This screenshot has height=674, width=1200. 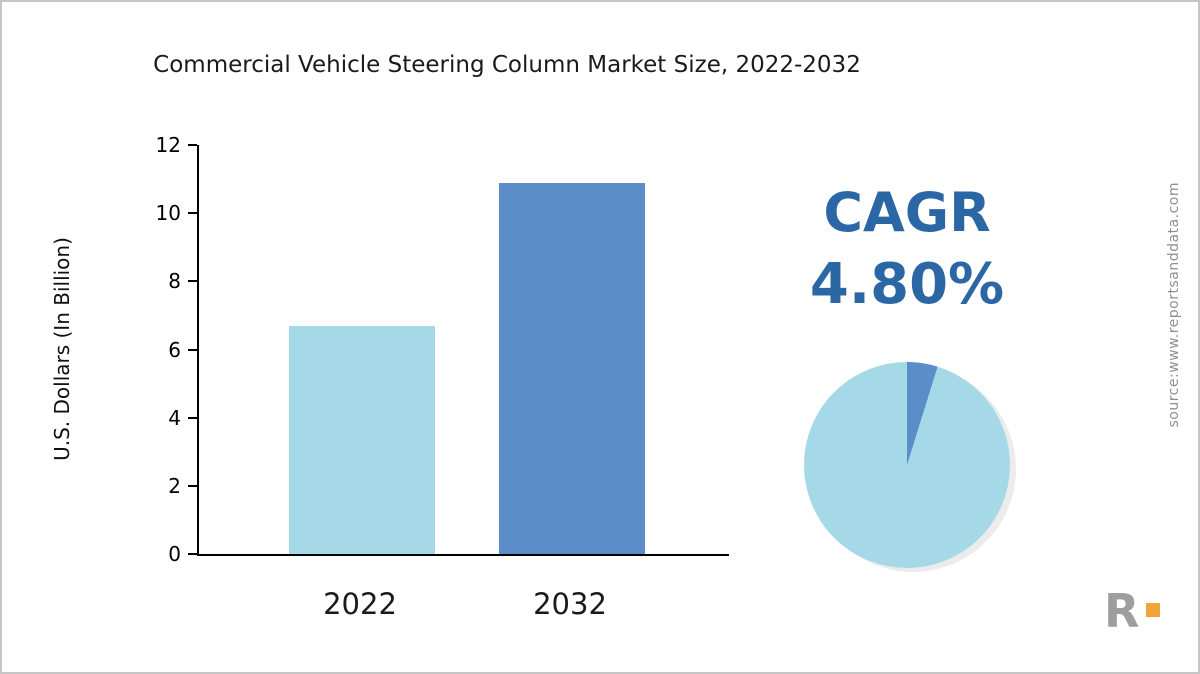 I want to click on y-tick-label: 6, so click(x=174, y=349).